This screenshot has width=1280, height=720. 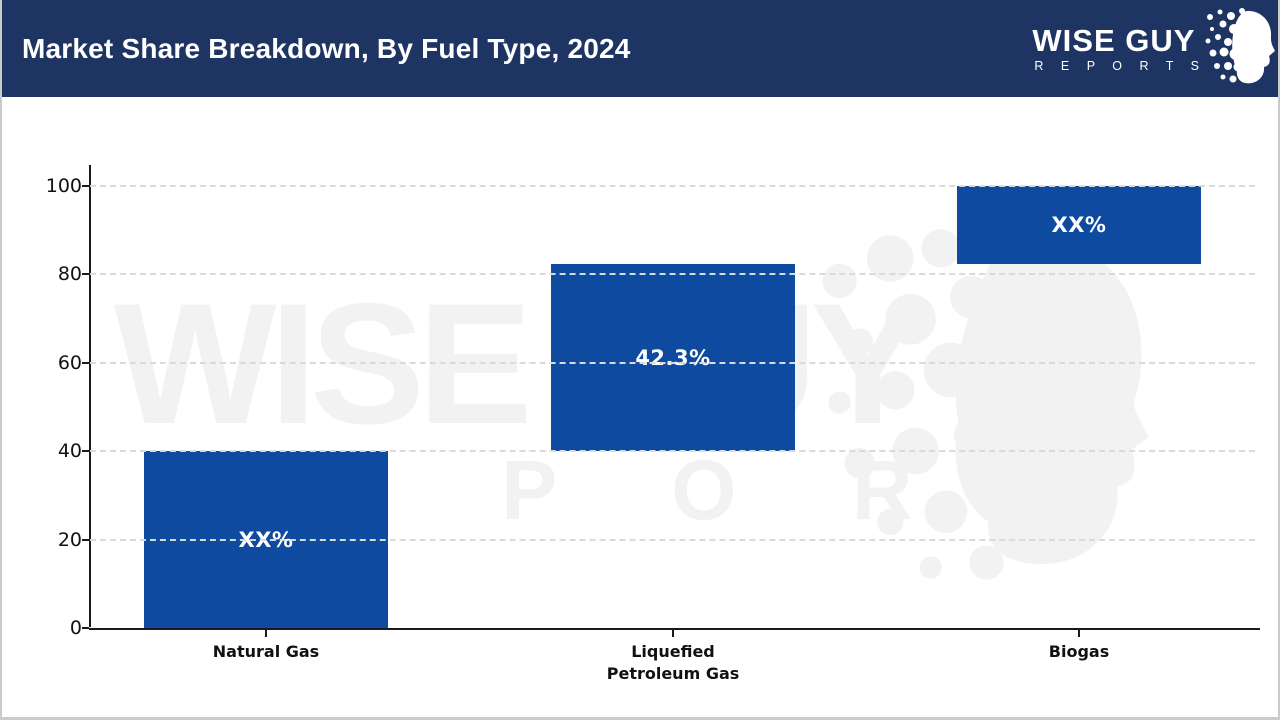 I want to click on y-tick-label: 0, so click(x=75, y=628).